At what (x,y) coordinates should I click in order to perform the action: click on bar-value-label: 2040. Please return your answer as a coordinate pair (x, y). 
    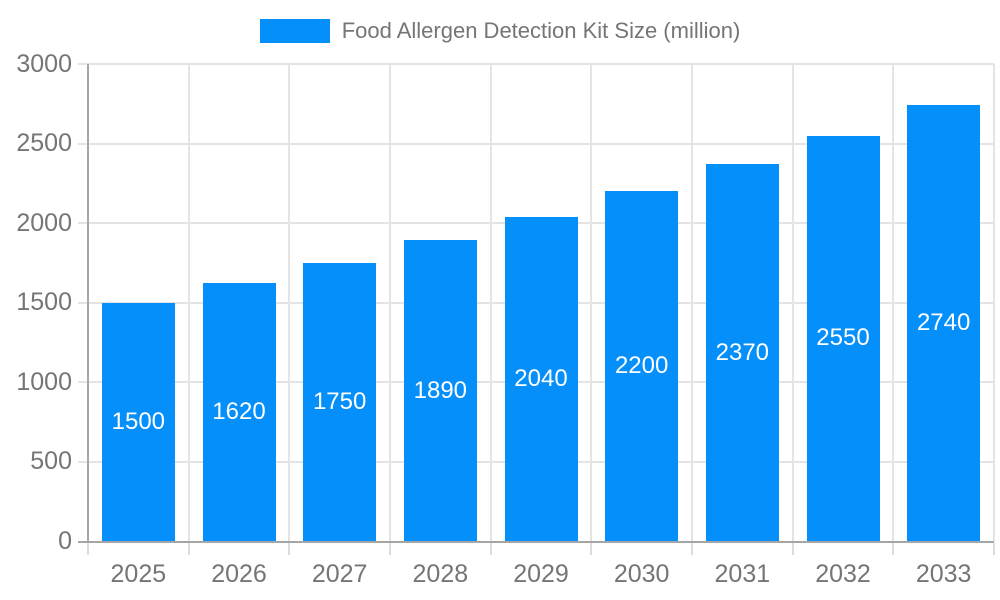
    Looking at the image, I should click on (541, 378).